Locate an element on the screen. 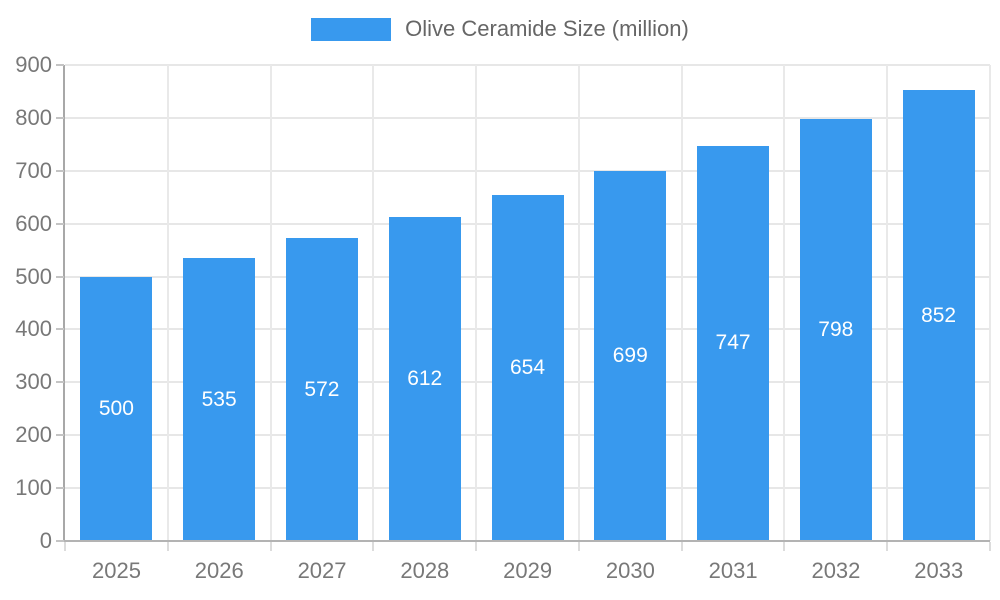 The height and width of the screenshot is (600, 1000). bar: 654 is located at coordinates (527, 368).